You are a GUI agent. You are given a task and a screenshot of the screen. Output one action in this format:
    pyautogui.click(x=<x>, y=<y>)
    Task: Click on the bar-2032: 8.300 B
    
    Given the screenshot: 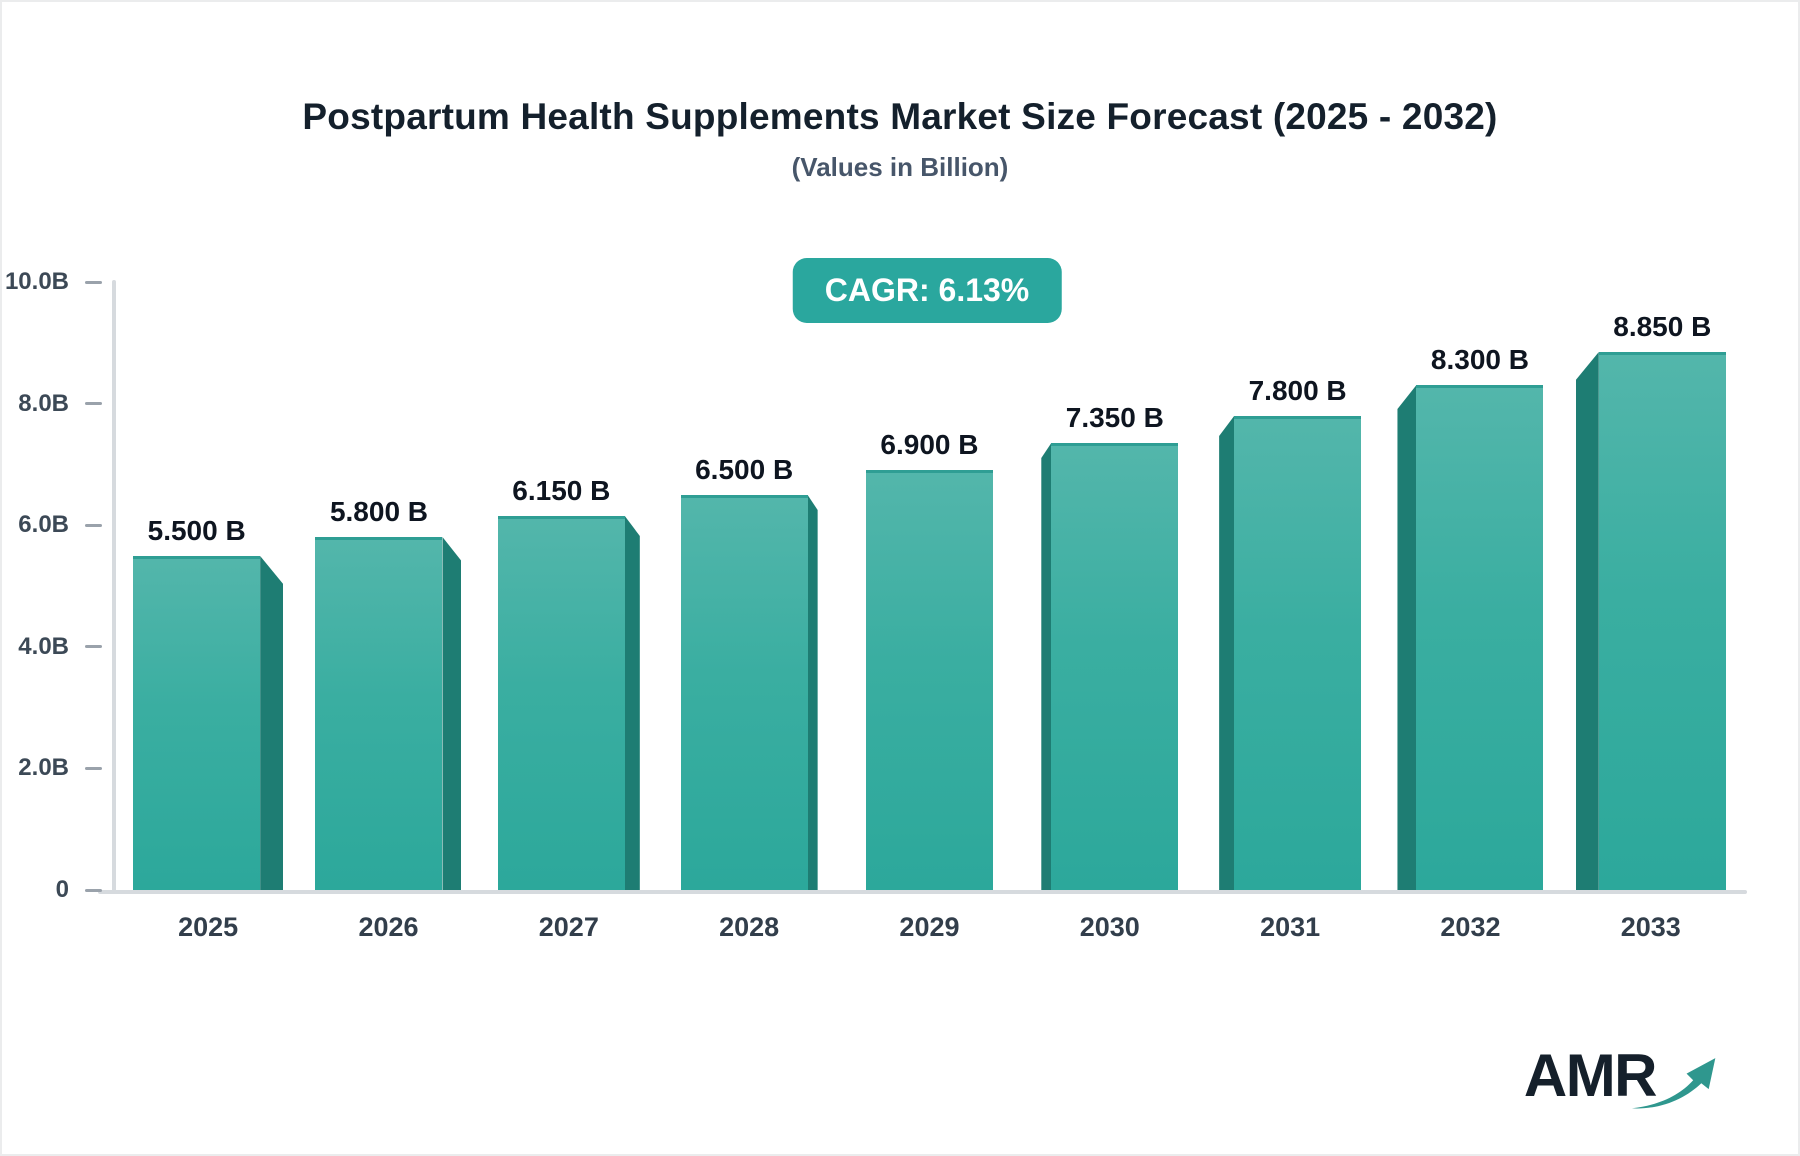 What is the action you would take?
    pyautogui.click(x=1470, y=617)
    